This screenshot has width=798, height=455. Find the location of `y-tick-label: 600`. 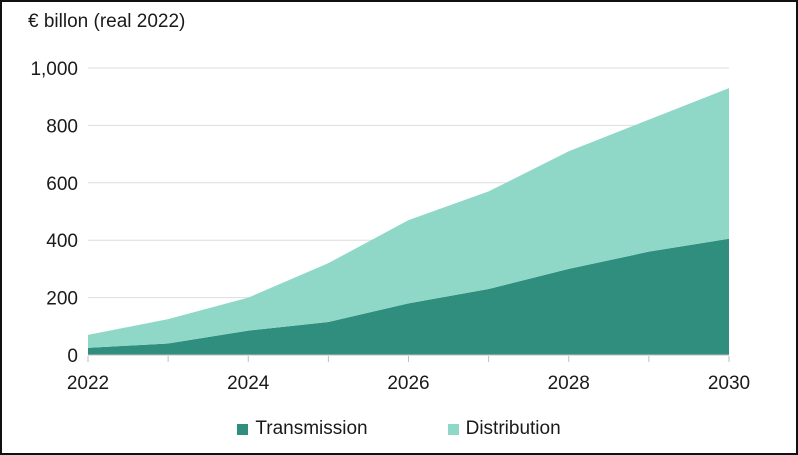

y-tick-label: 600 is located at coordinates (62, 184).